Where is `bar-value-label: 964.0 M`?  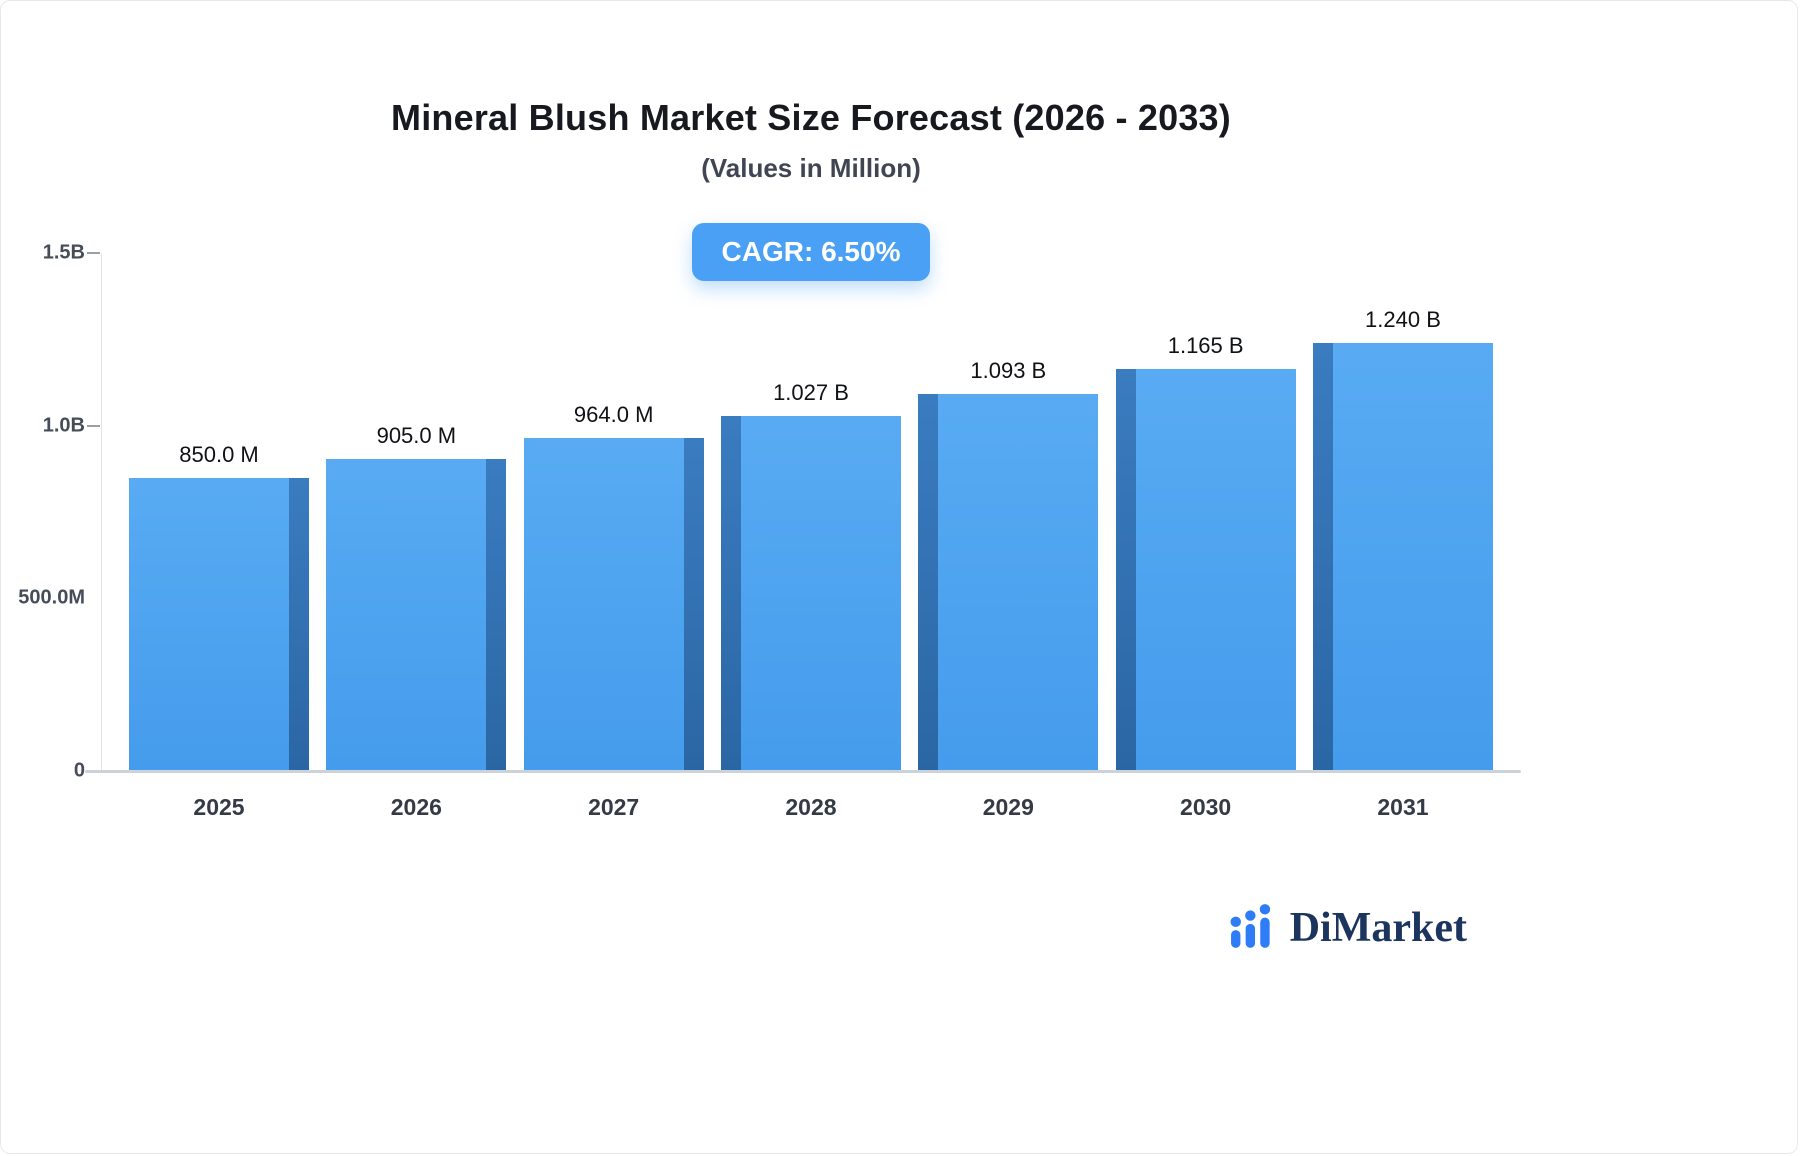
bar-value-label: 964.0 M is located at coordinates (613, 415).